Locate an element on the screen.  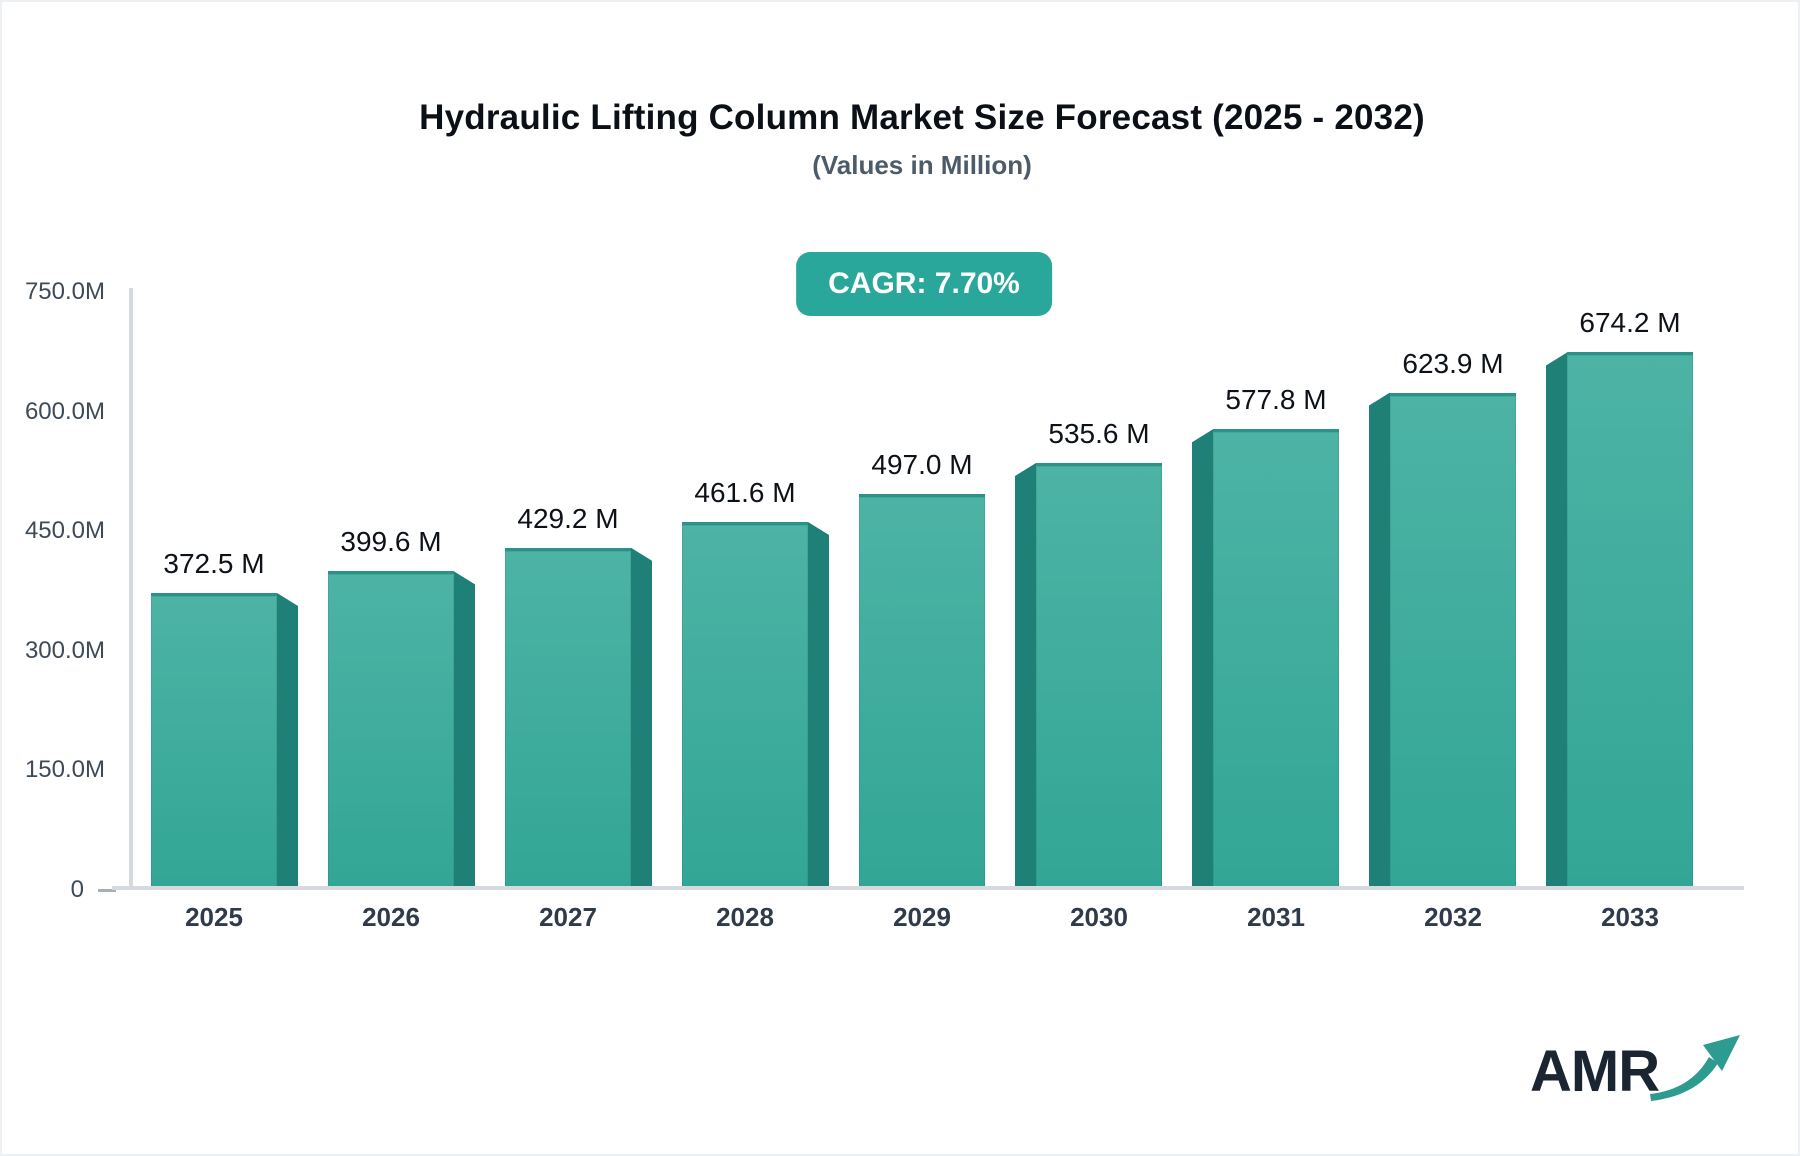
x-axis-tick-label: 2025 is located at coordinates (214, 917).